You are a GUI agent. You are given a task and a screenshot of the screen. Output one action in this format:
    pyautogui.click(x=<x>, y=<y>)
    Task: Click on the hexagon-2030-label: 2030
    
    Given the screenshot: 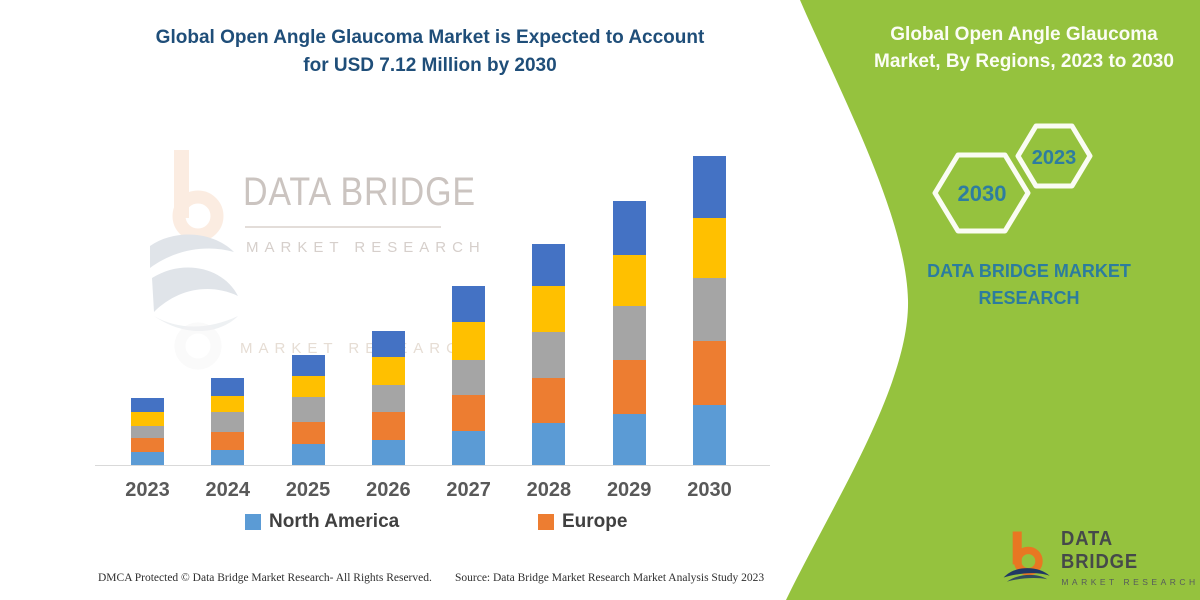 What is the action you would take?
    pyautogui.click(x=982, y=193)
    